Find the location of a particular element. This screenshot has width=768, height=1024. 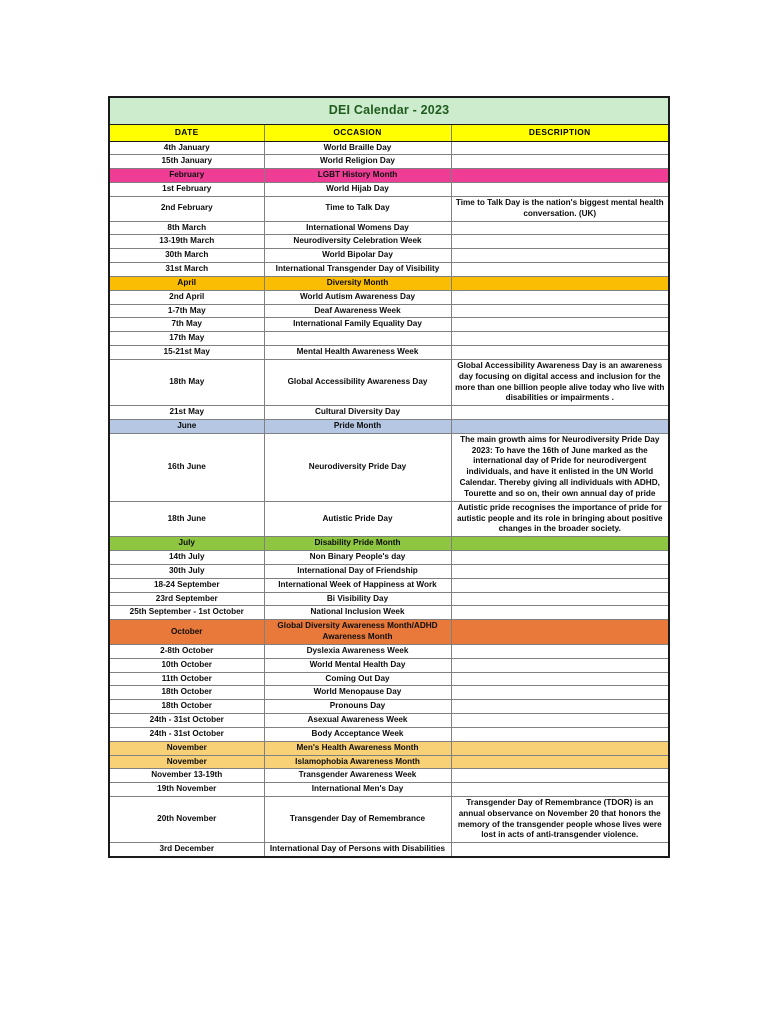

table-row: 24th - 31st October Body Acceptance Week is located at coordinates (389, 734).